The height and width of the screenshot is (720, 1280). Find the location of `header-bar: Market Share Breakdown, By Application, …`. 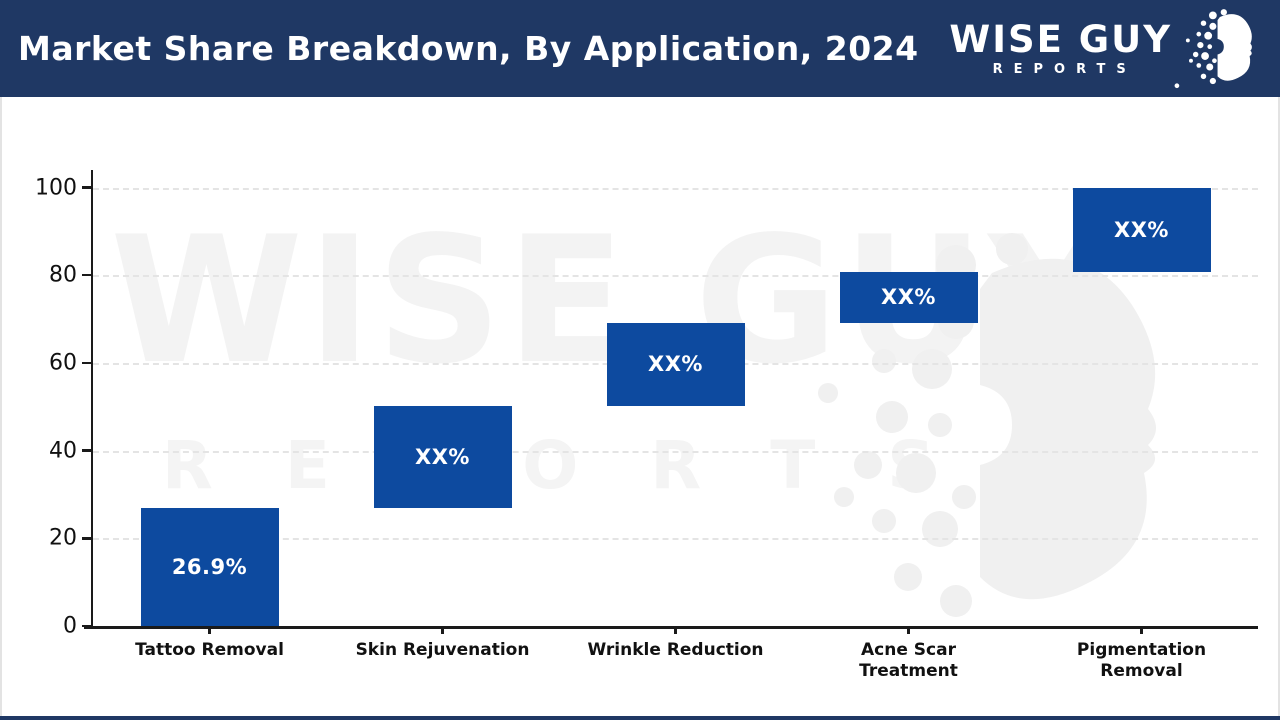

header-bar: Market Share Breakdown, By Application, … is located at coordinates (640, 48).